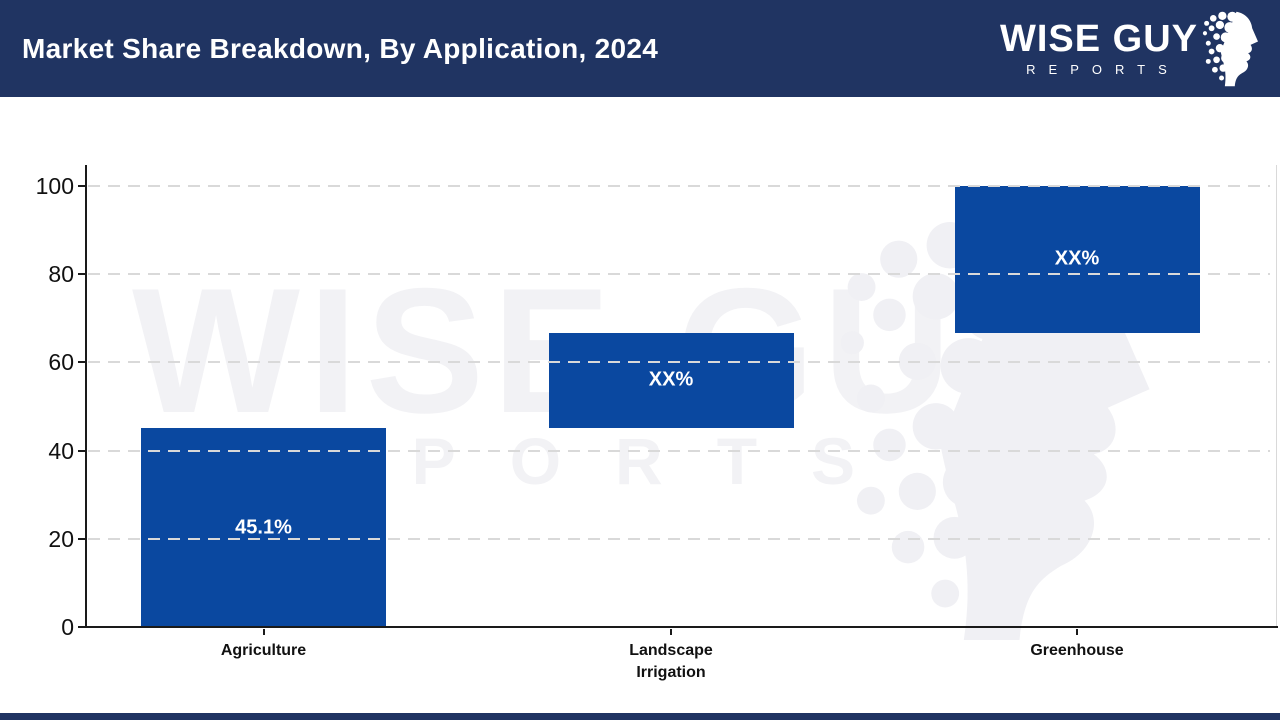 The width and height of the screenshot is (1280, 720). I want to click on brand-logo-line2: REPORTS, so click(1103, 69).